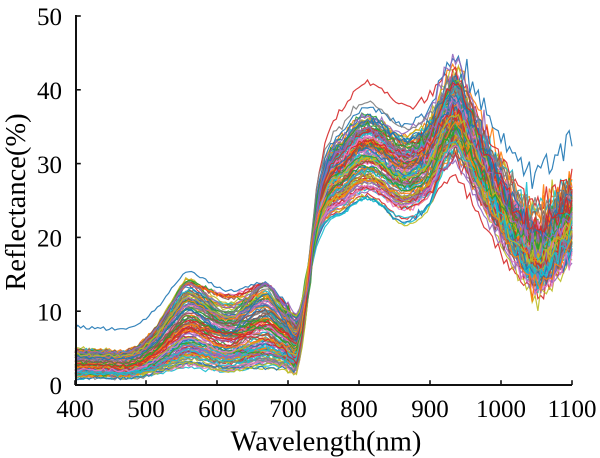 The image size is (600, 458). What do you see at coordinates (571, 409) in the screenshot?
I see `svg-text: 1100` at bounding box center [571, 409].